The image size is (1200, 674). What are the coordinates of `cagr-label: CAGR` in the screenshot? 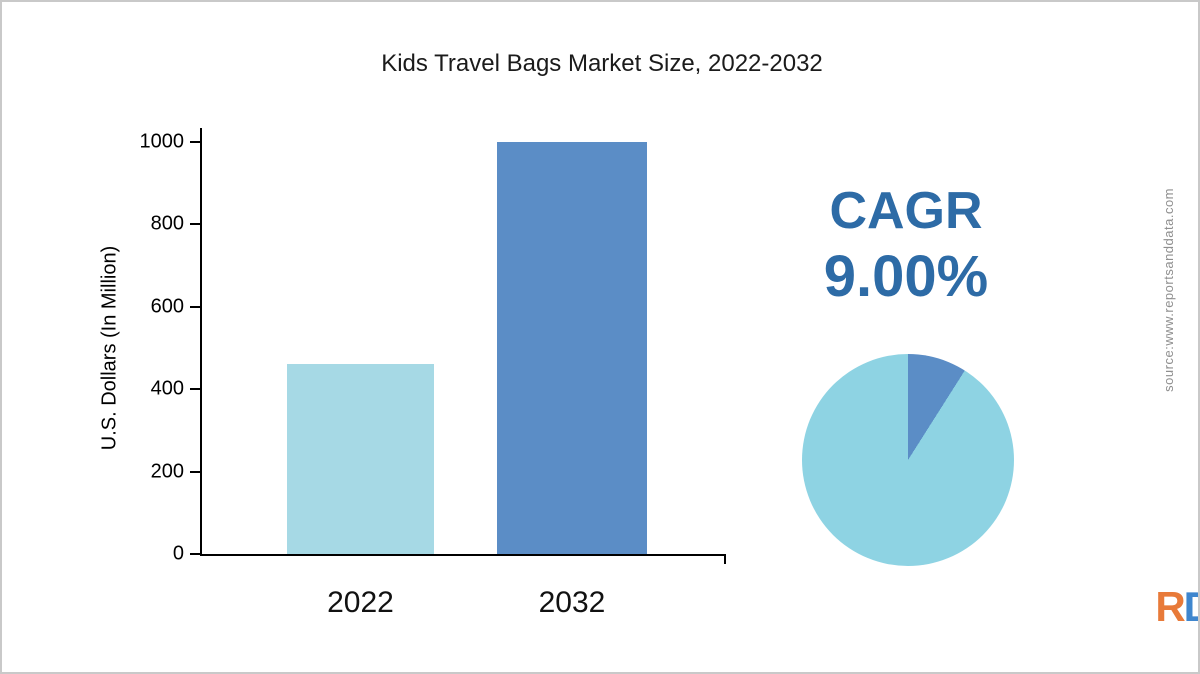 It's located at (906, 211).